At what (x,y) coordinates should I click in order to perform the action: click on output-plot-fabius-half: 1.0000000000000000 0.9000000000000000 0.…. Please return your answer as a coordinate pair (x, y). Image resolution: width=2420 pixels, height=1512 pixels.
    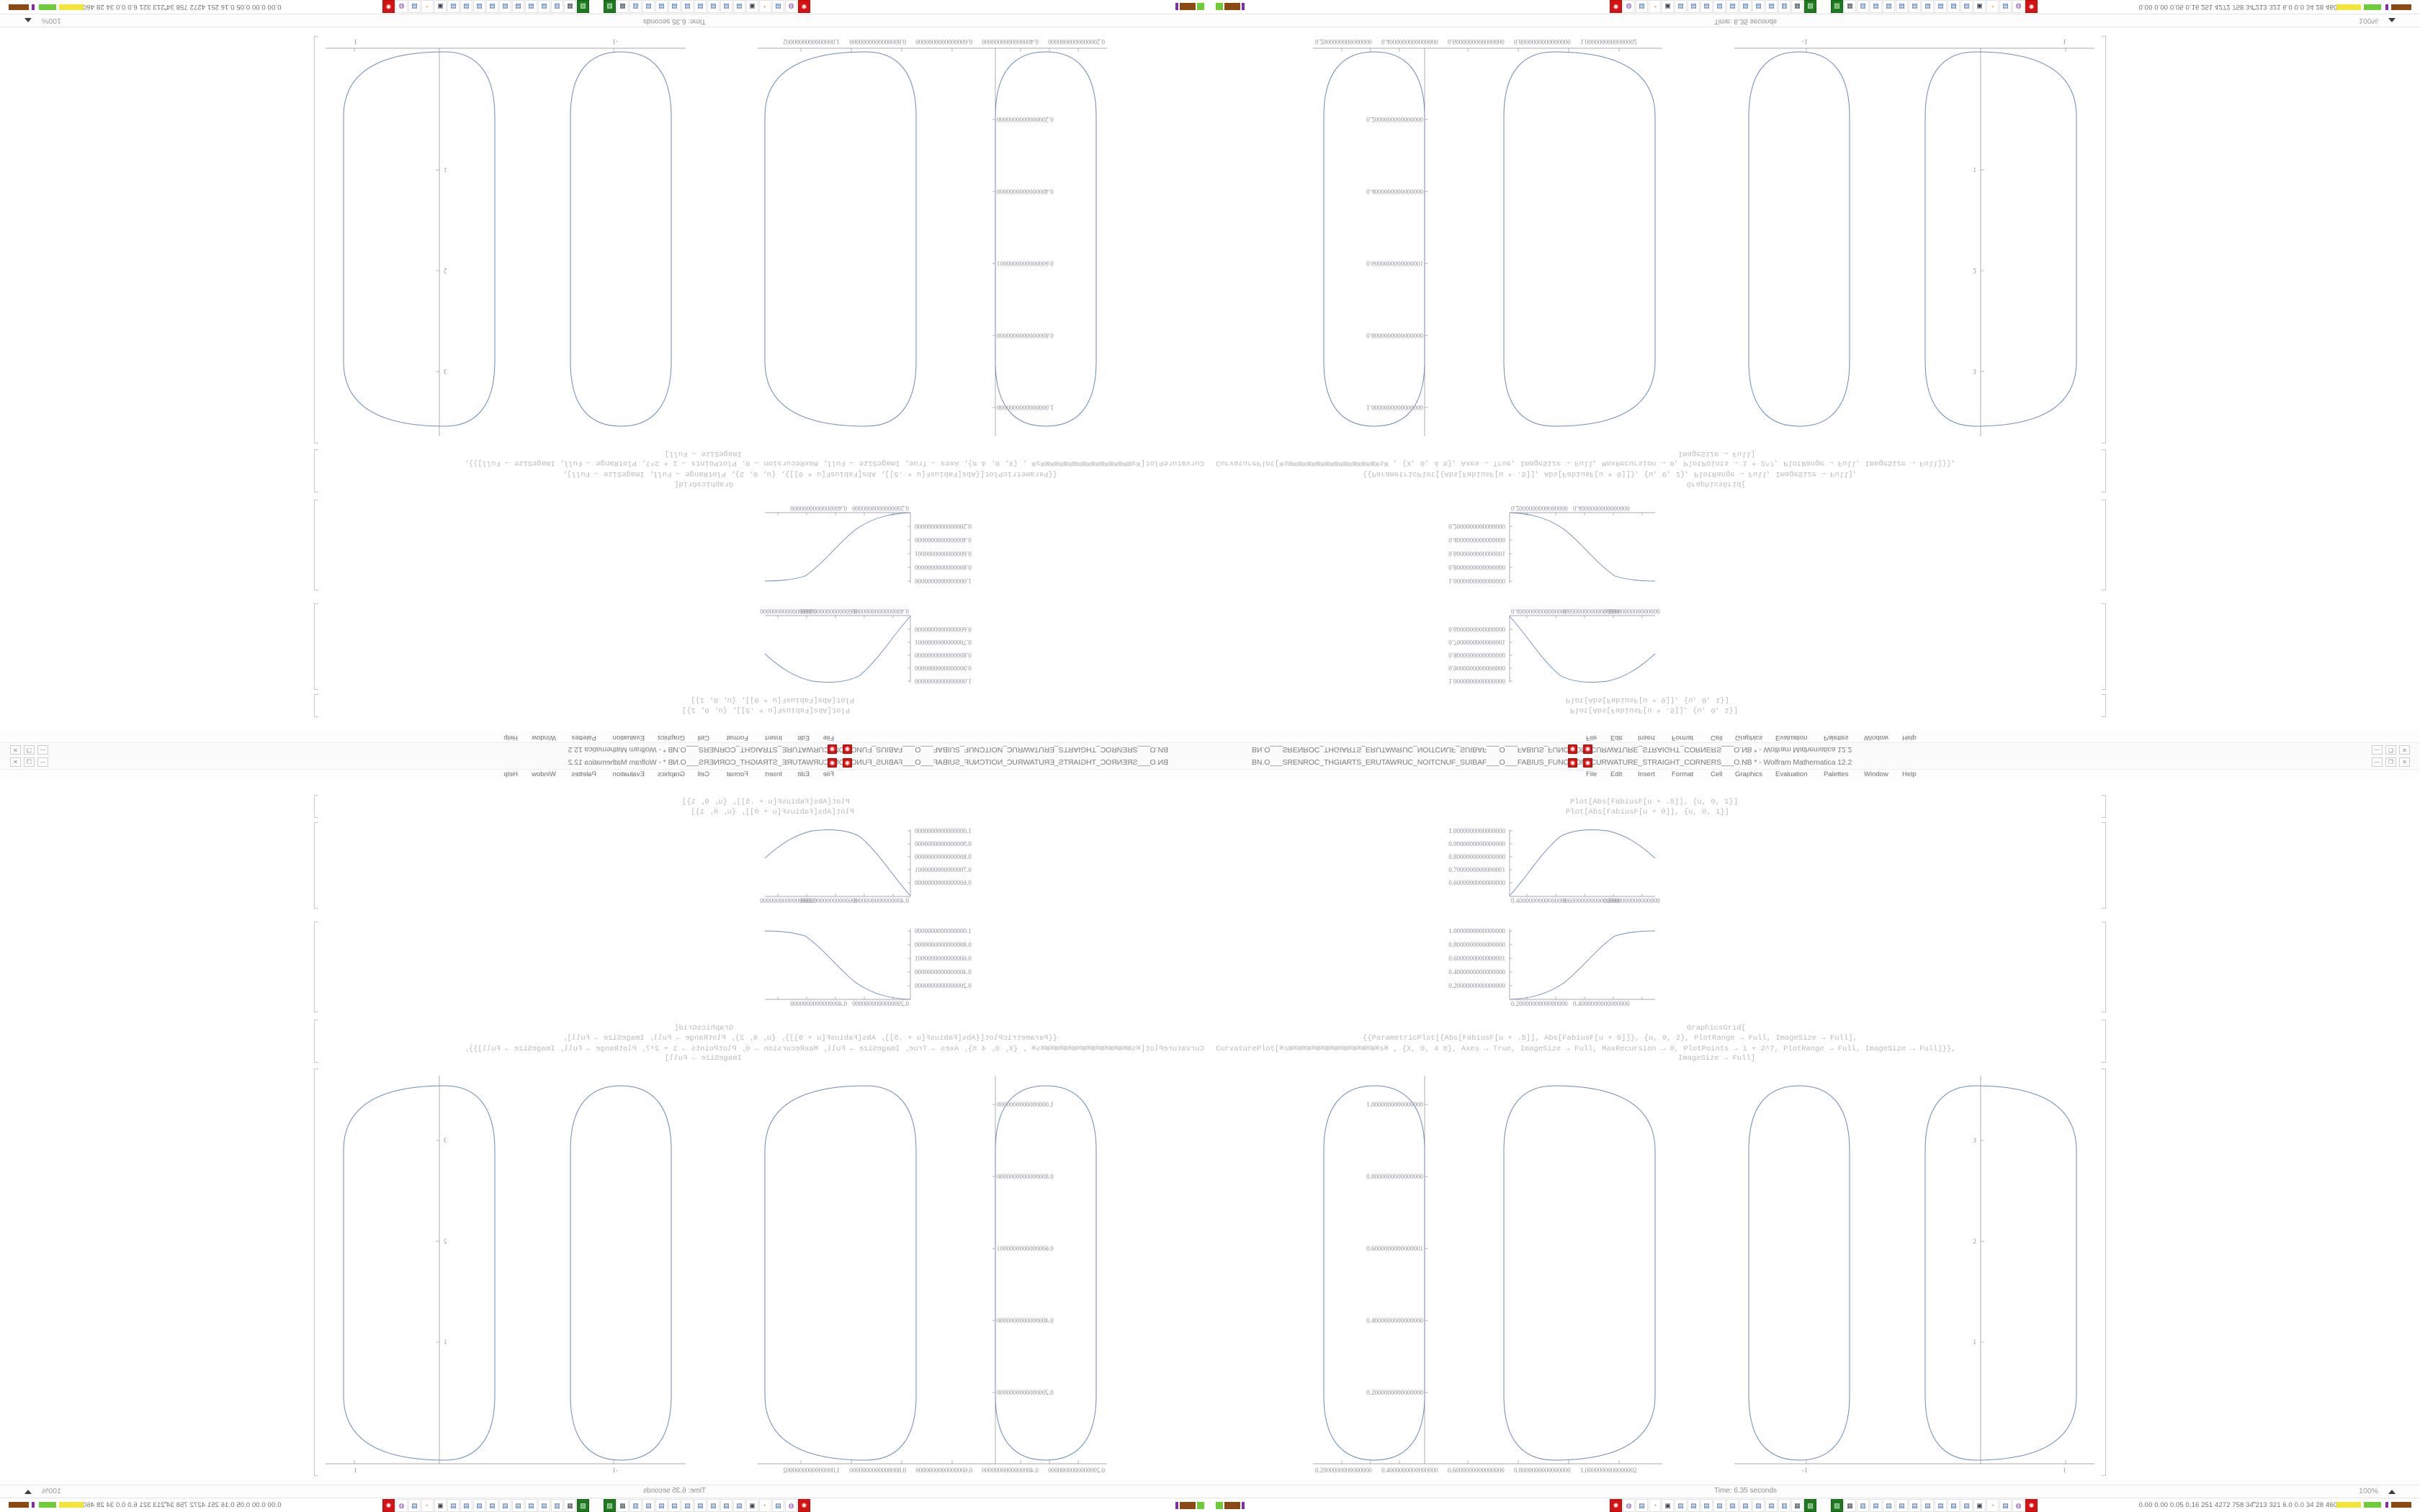
    Looking at the image, I should click on (1540, 864).